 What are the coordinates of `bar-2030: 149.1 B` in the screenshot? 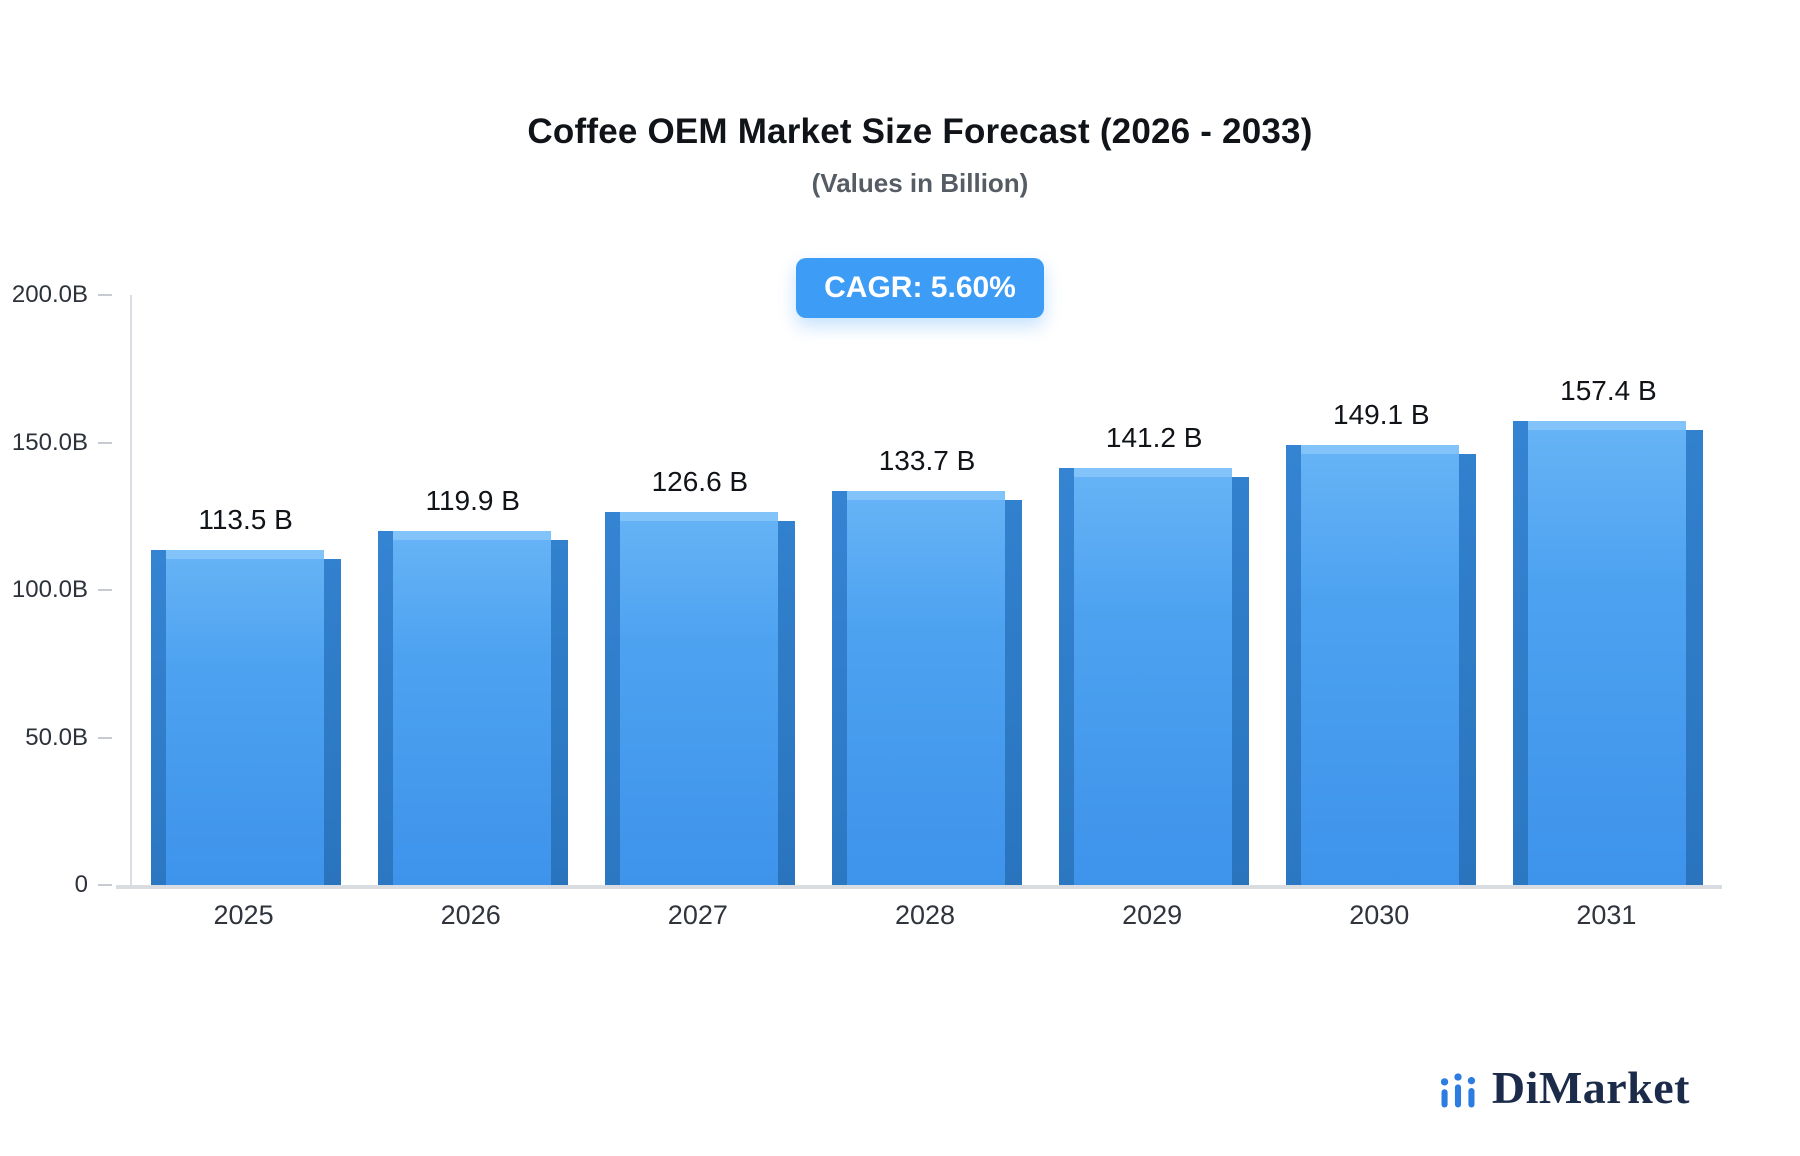 It's located at (1381, 642).